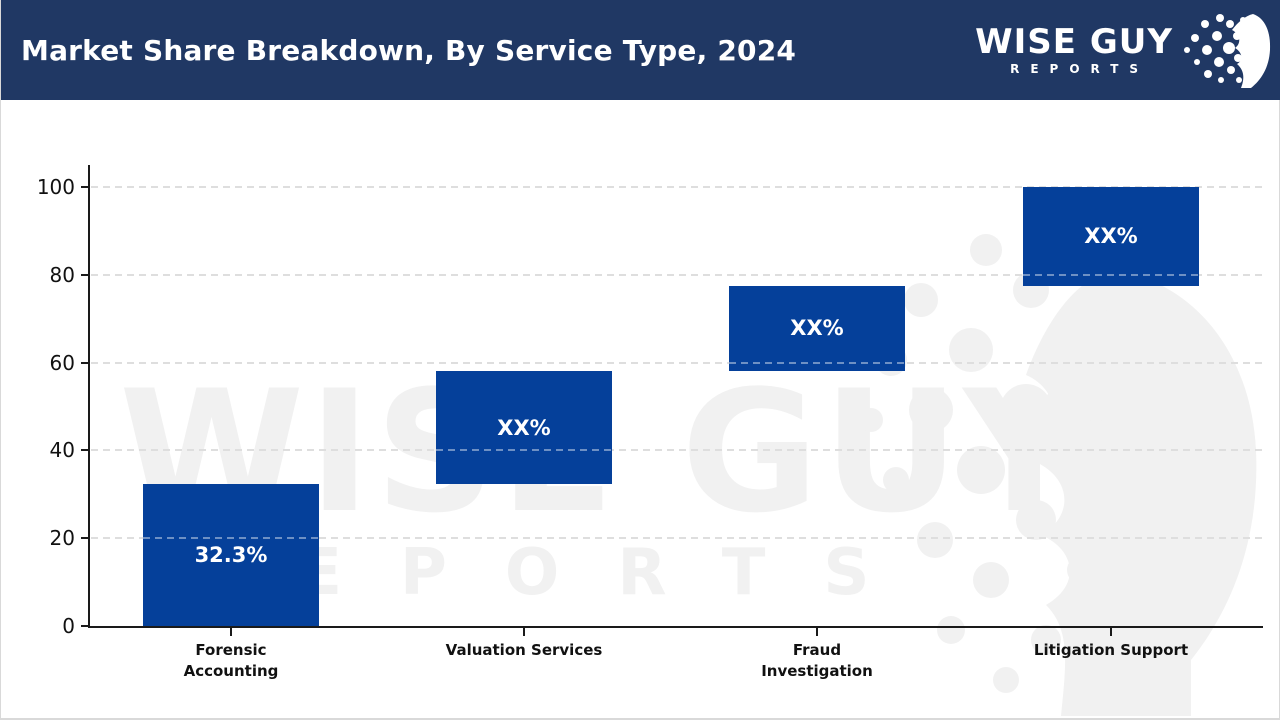 Image resolution: width=1280 pixels, height=720 pixels. Describe the element at coordinates (89, 396) in the screenshot. I see `y-axis-line` at that location.